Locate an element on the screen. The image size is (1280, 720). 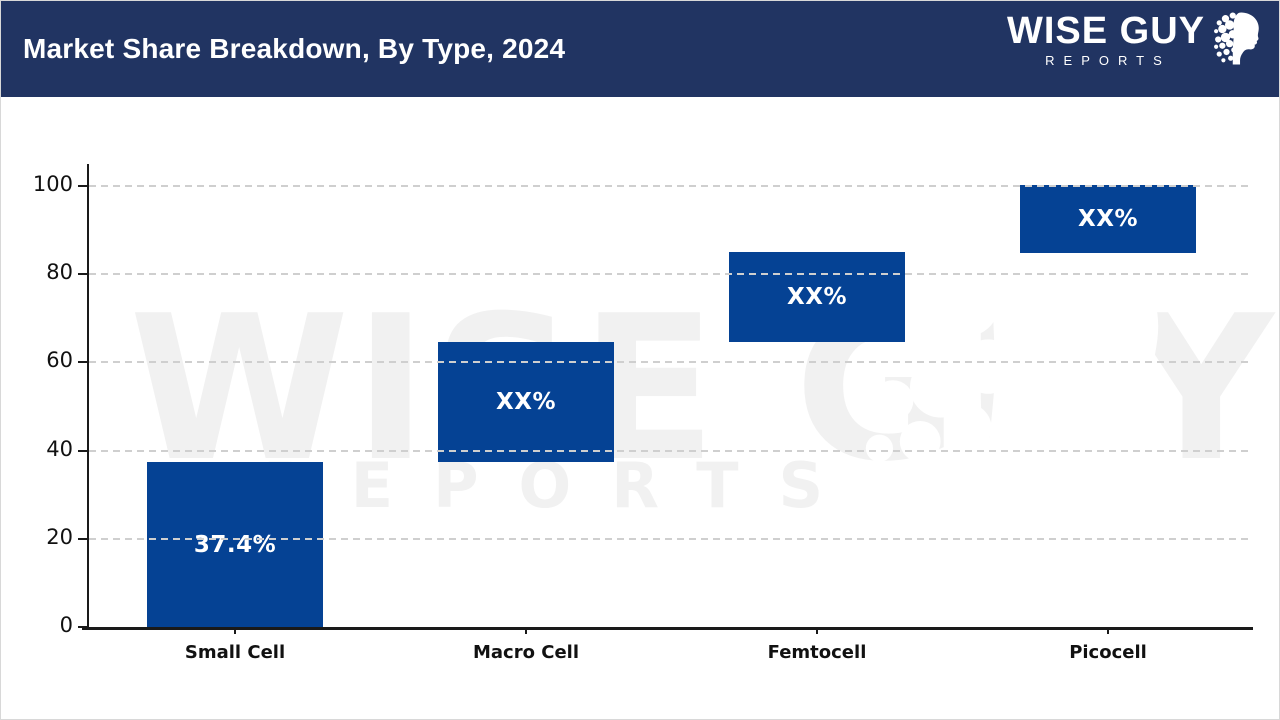
bar-femtocell: XX% is located at coordinates (817, 297).